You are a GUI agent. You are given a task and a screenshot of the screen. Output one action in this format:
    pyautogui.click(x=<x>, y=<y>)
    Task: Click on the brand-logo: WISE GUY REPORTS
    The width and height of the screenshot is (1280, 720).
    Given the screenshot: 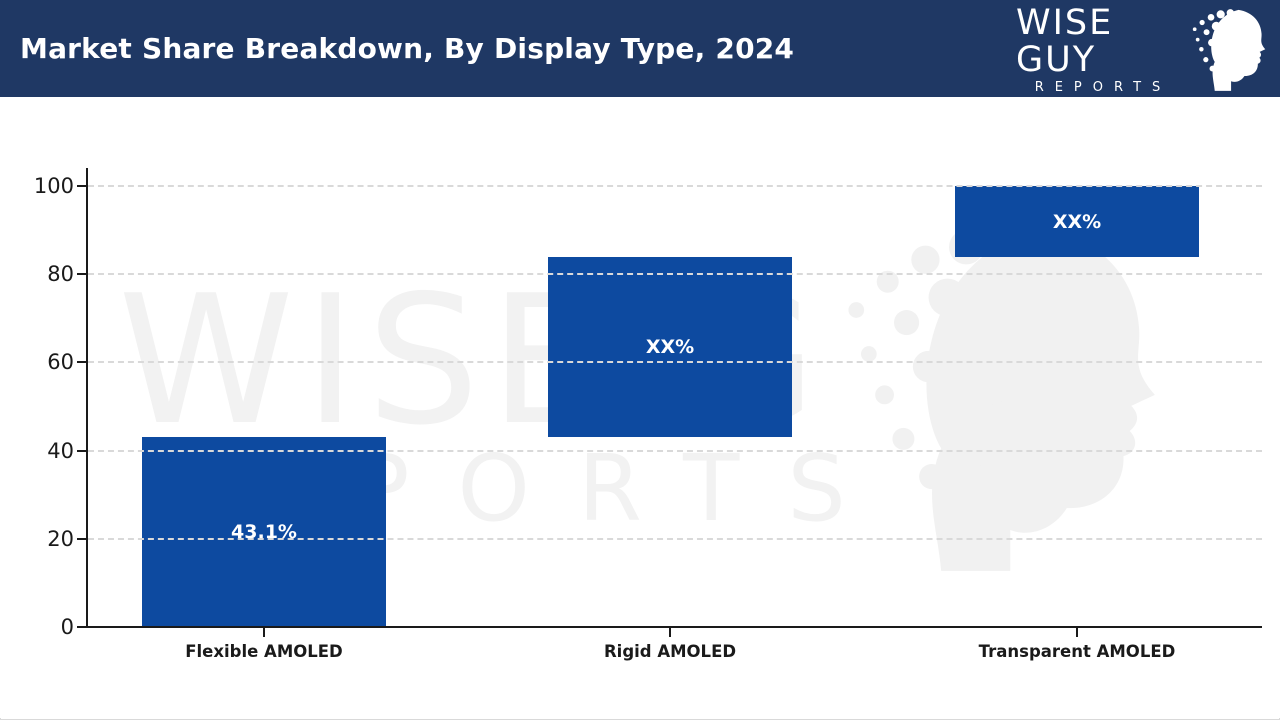 What is the action you would take?
    pyautogui.click(x=1141, y=49)
    